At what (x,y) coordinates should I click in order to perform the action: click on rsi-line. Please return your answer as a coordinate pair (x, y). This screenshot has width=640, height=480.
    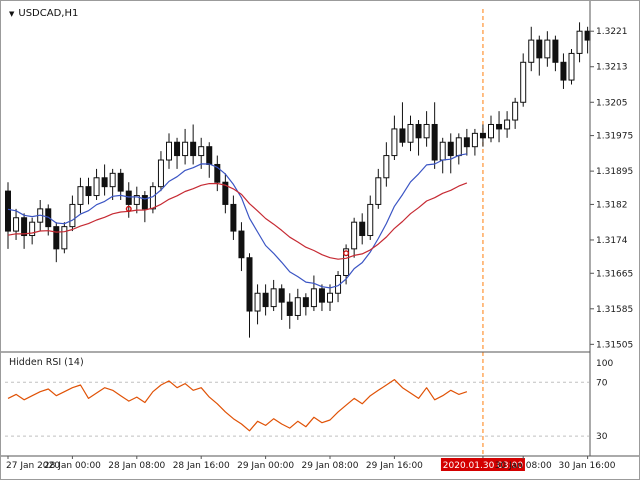
    Looking at the image, I should click on (237, 405).